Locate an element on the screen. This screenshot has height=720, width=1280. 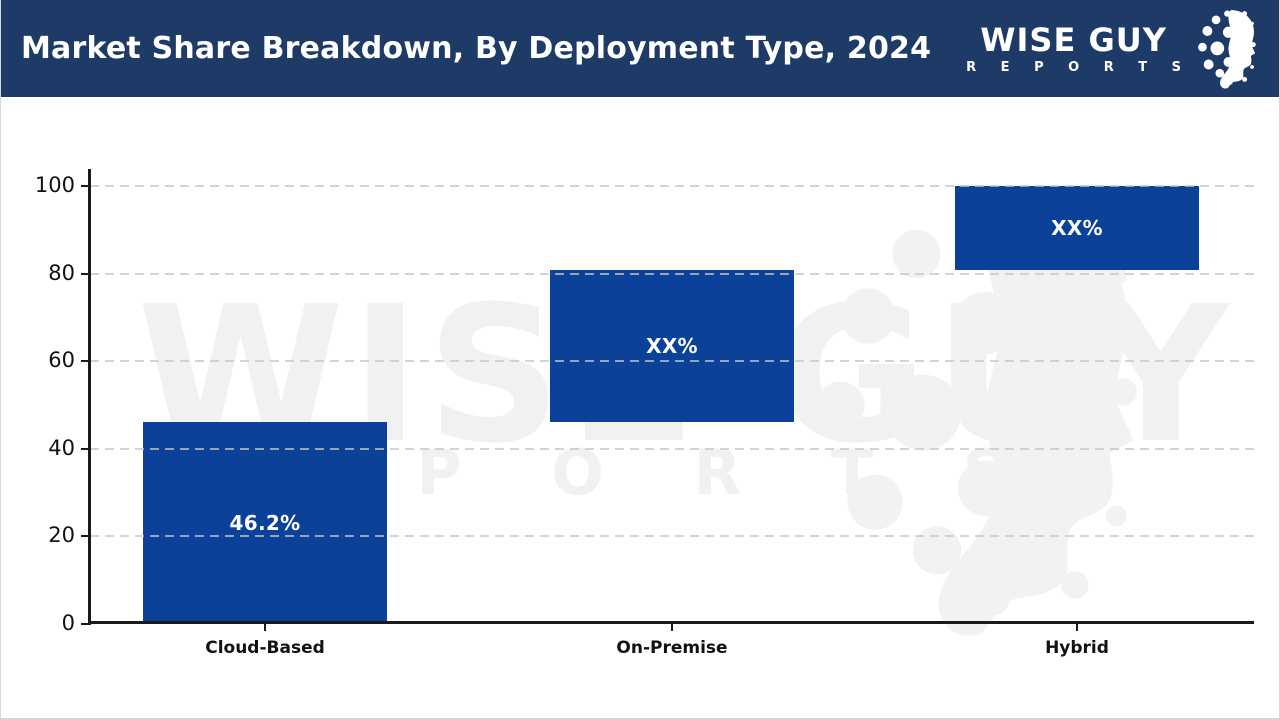
brand-logo-text: WISE GUY R E P O R T S is located at coordinates (1073, 49).